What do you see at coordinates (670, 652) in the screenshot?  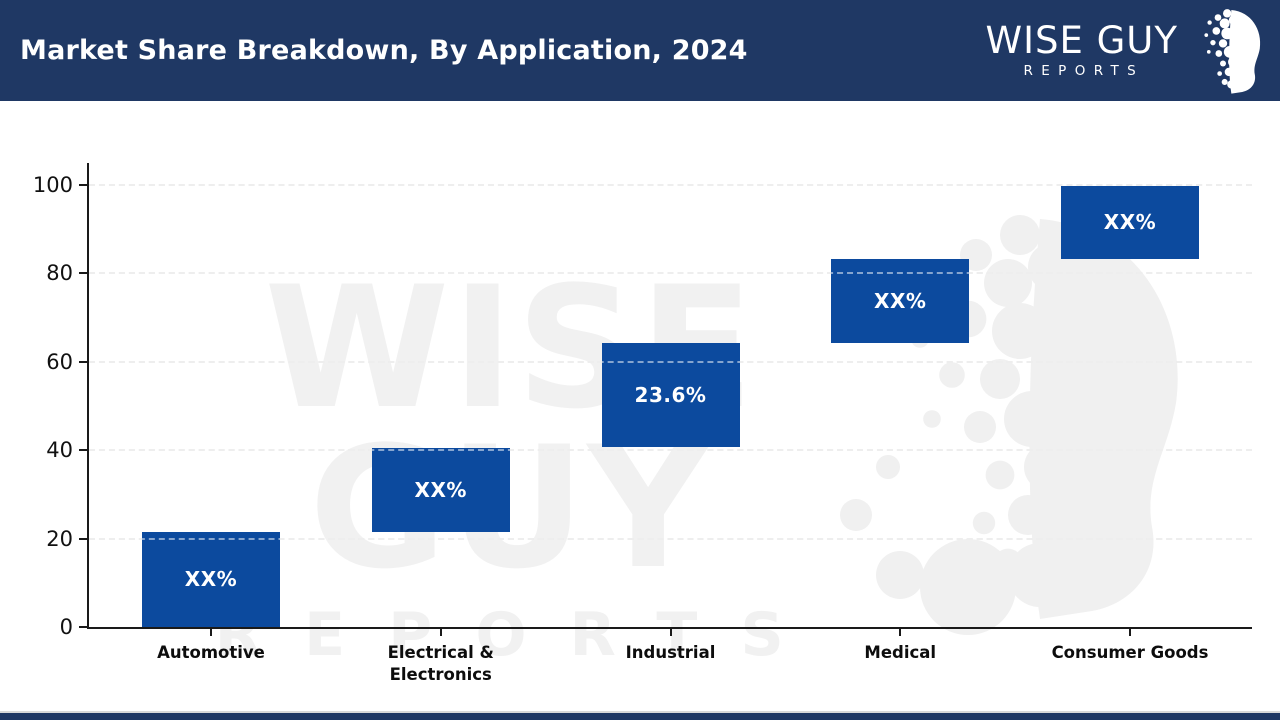 I see `x-tick-label-industrial: Industrial` at bounding box center [670, 652].